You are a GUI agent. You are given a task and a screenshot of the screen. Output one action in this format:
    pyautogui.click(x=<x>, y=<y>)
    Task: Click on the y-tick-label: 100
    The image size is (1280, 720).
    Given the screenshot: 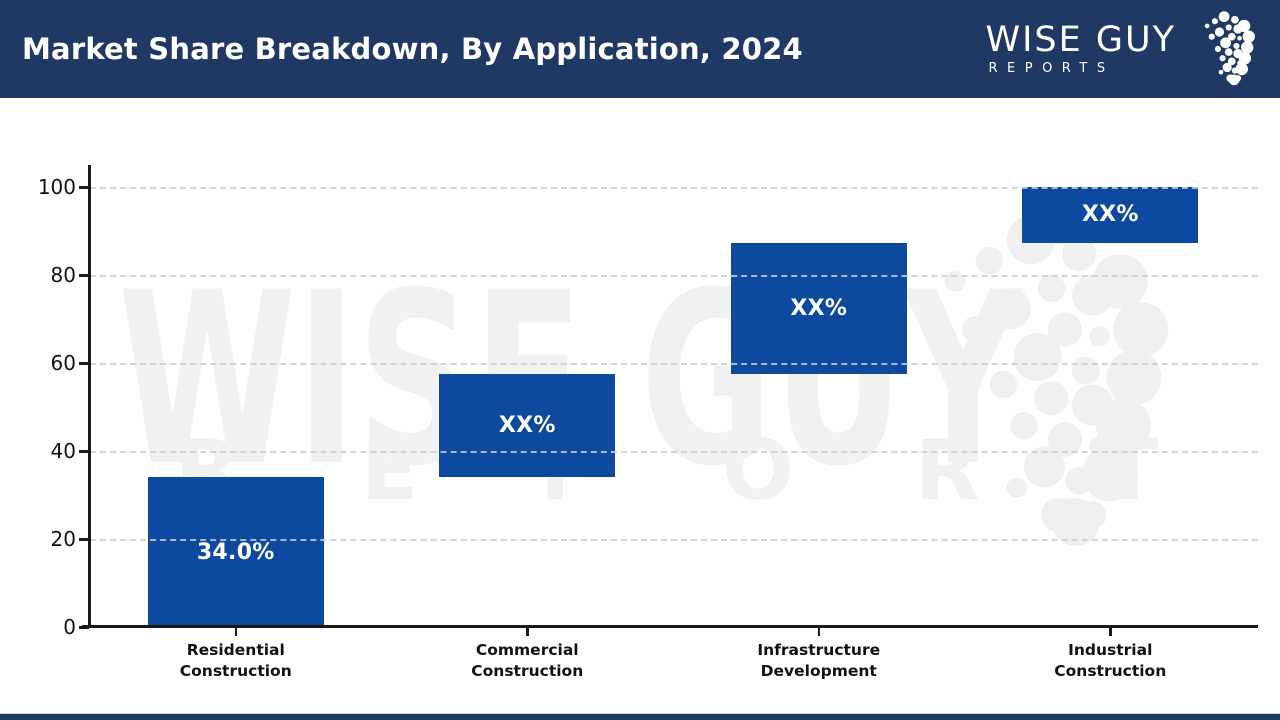 What is the action you would take?
    pyautogui.click(x=56, y=187)
    